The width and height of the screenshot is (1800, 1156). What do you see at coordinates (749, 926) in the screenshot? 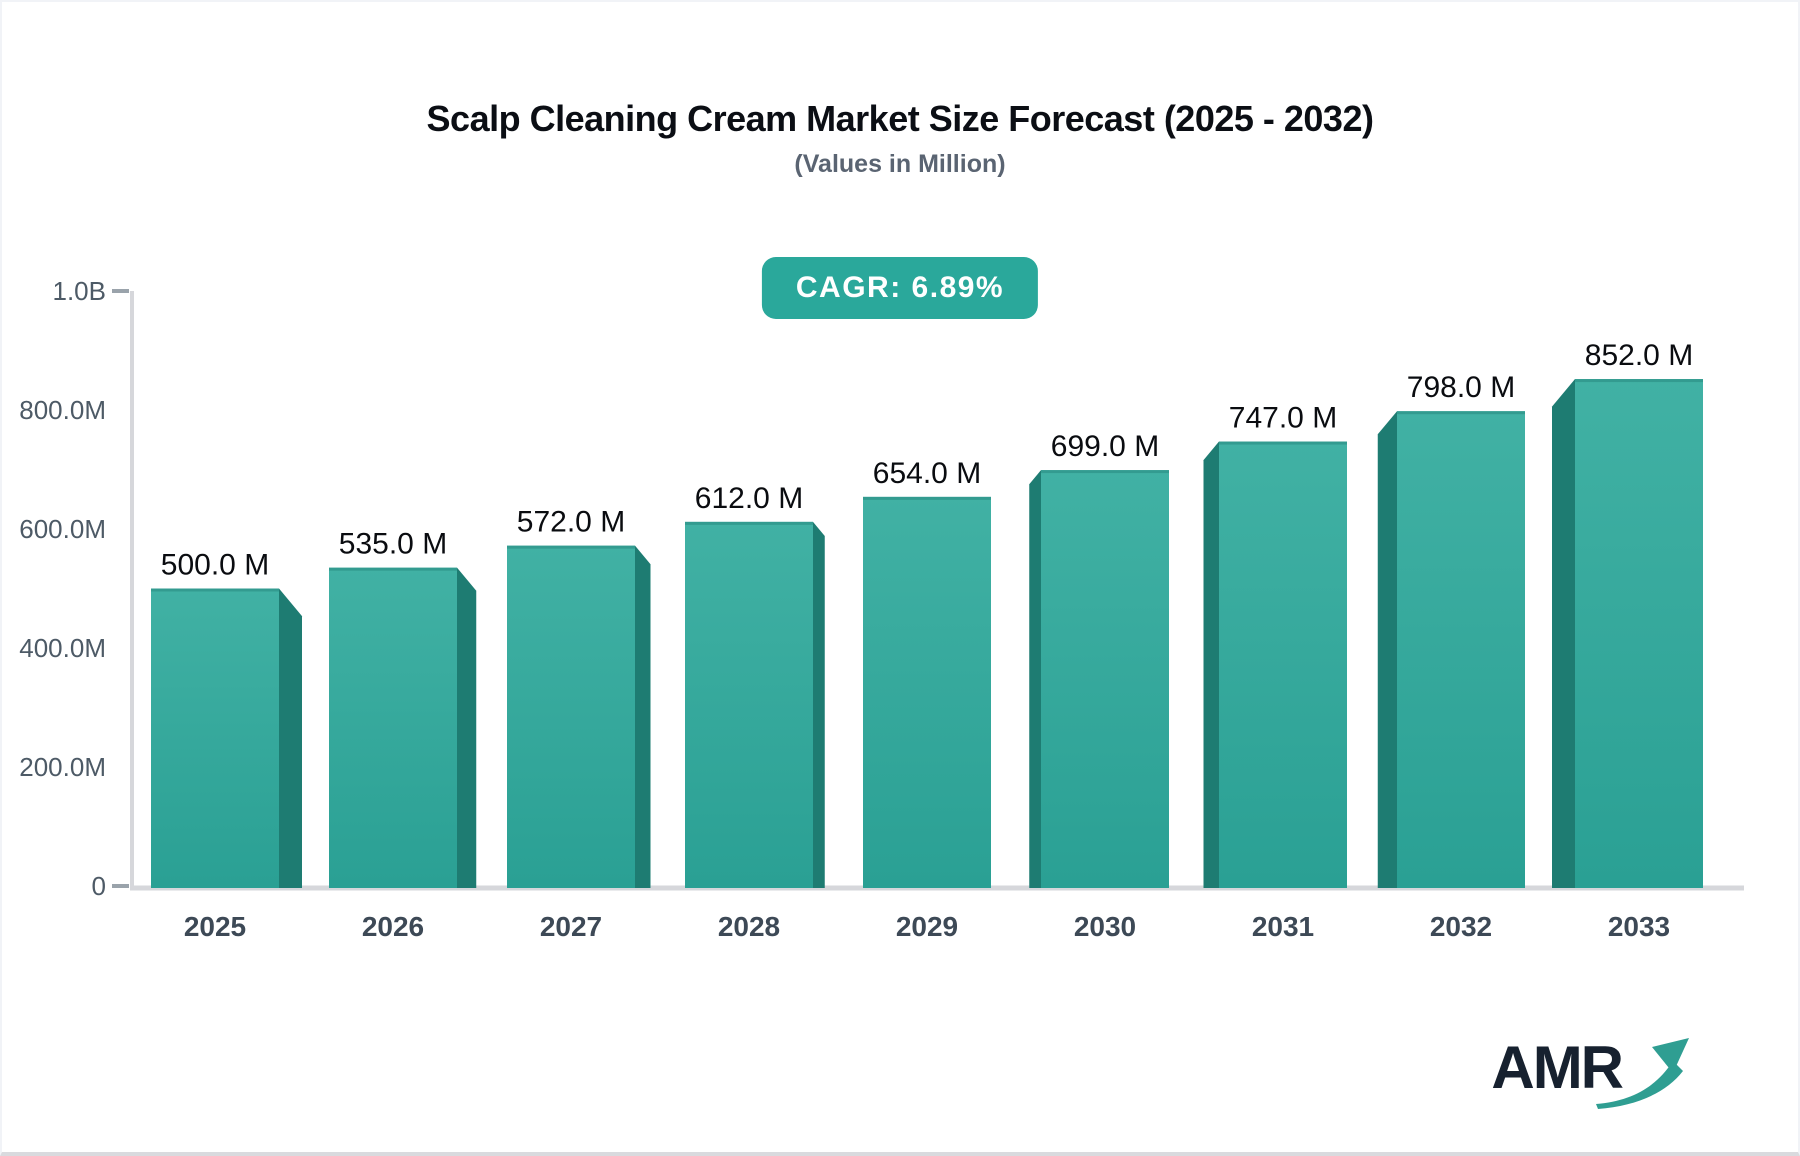
I see `x-axis-label: 2028` at bounding box center [749, 926].